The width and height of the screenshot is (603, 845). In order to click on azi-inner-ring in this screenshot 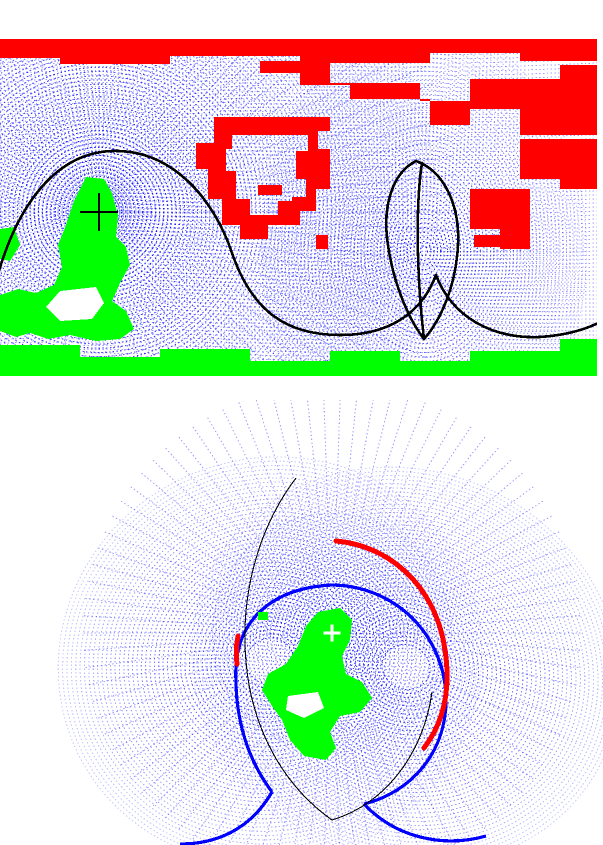, I will do `click(332, 633)`.